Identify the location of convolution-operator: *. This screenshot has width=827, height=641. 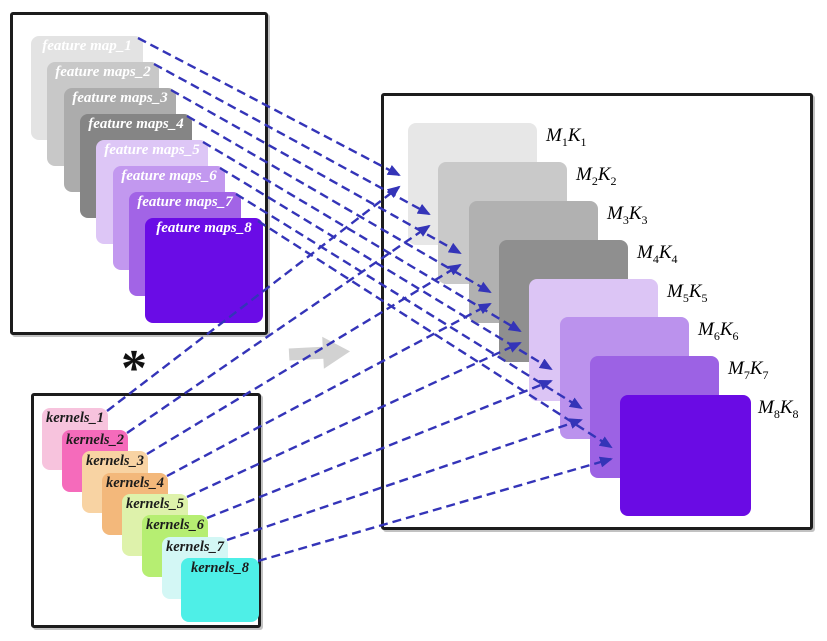
(134, 368).